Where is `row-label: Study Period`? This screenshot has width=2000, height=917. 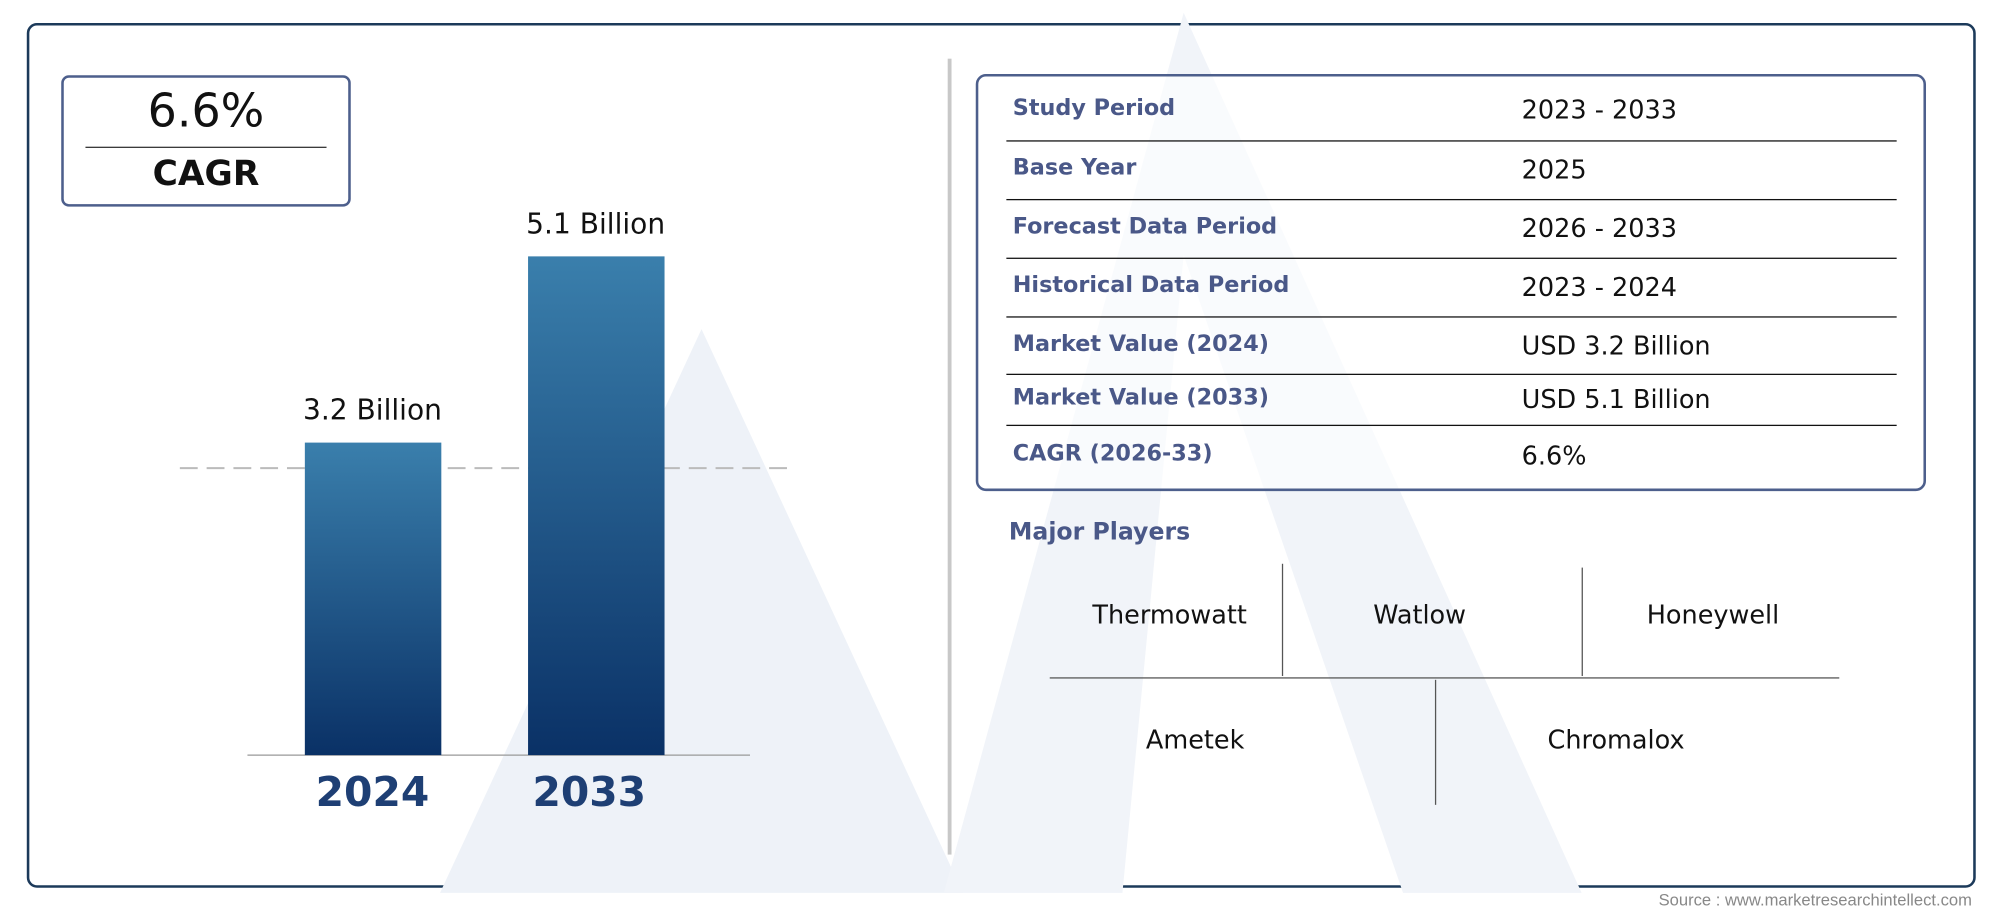 row-label: Study Period is located at coordinates (1094, 108).